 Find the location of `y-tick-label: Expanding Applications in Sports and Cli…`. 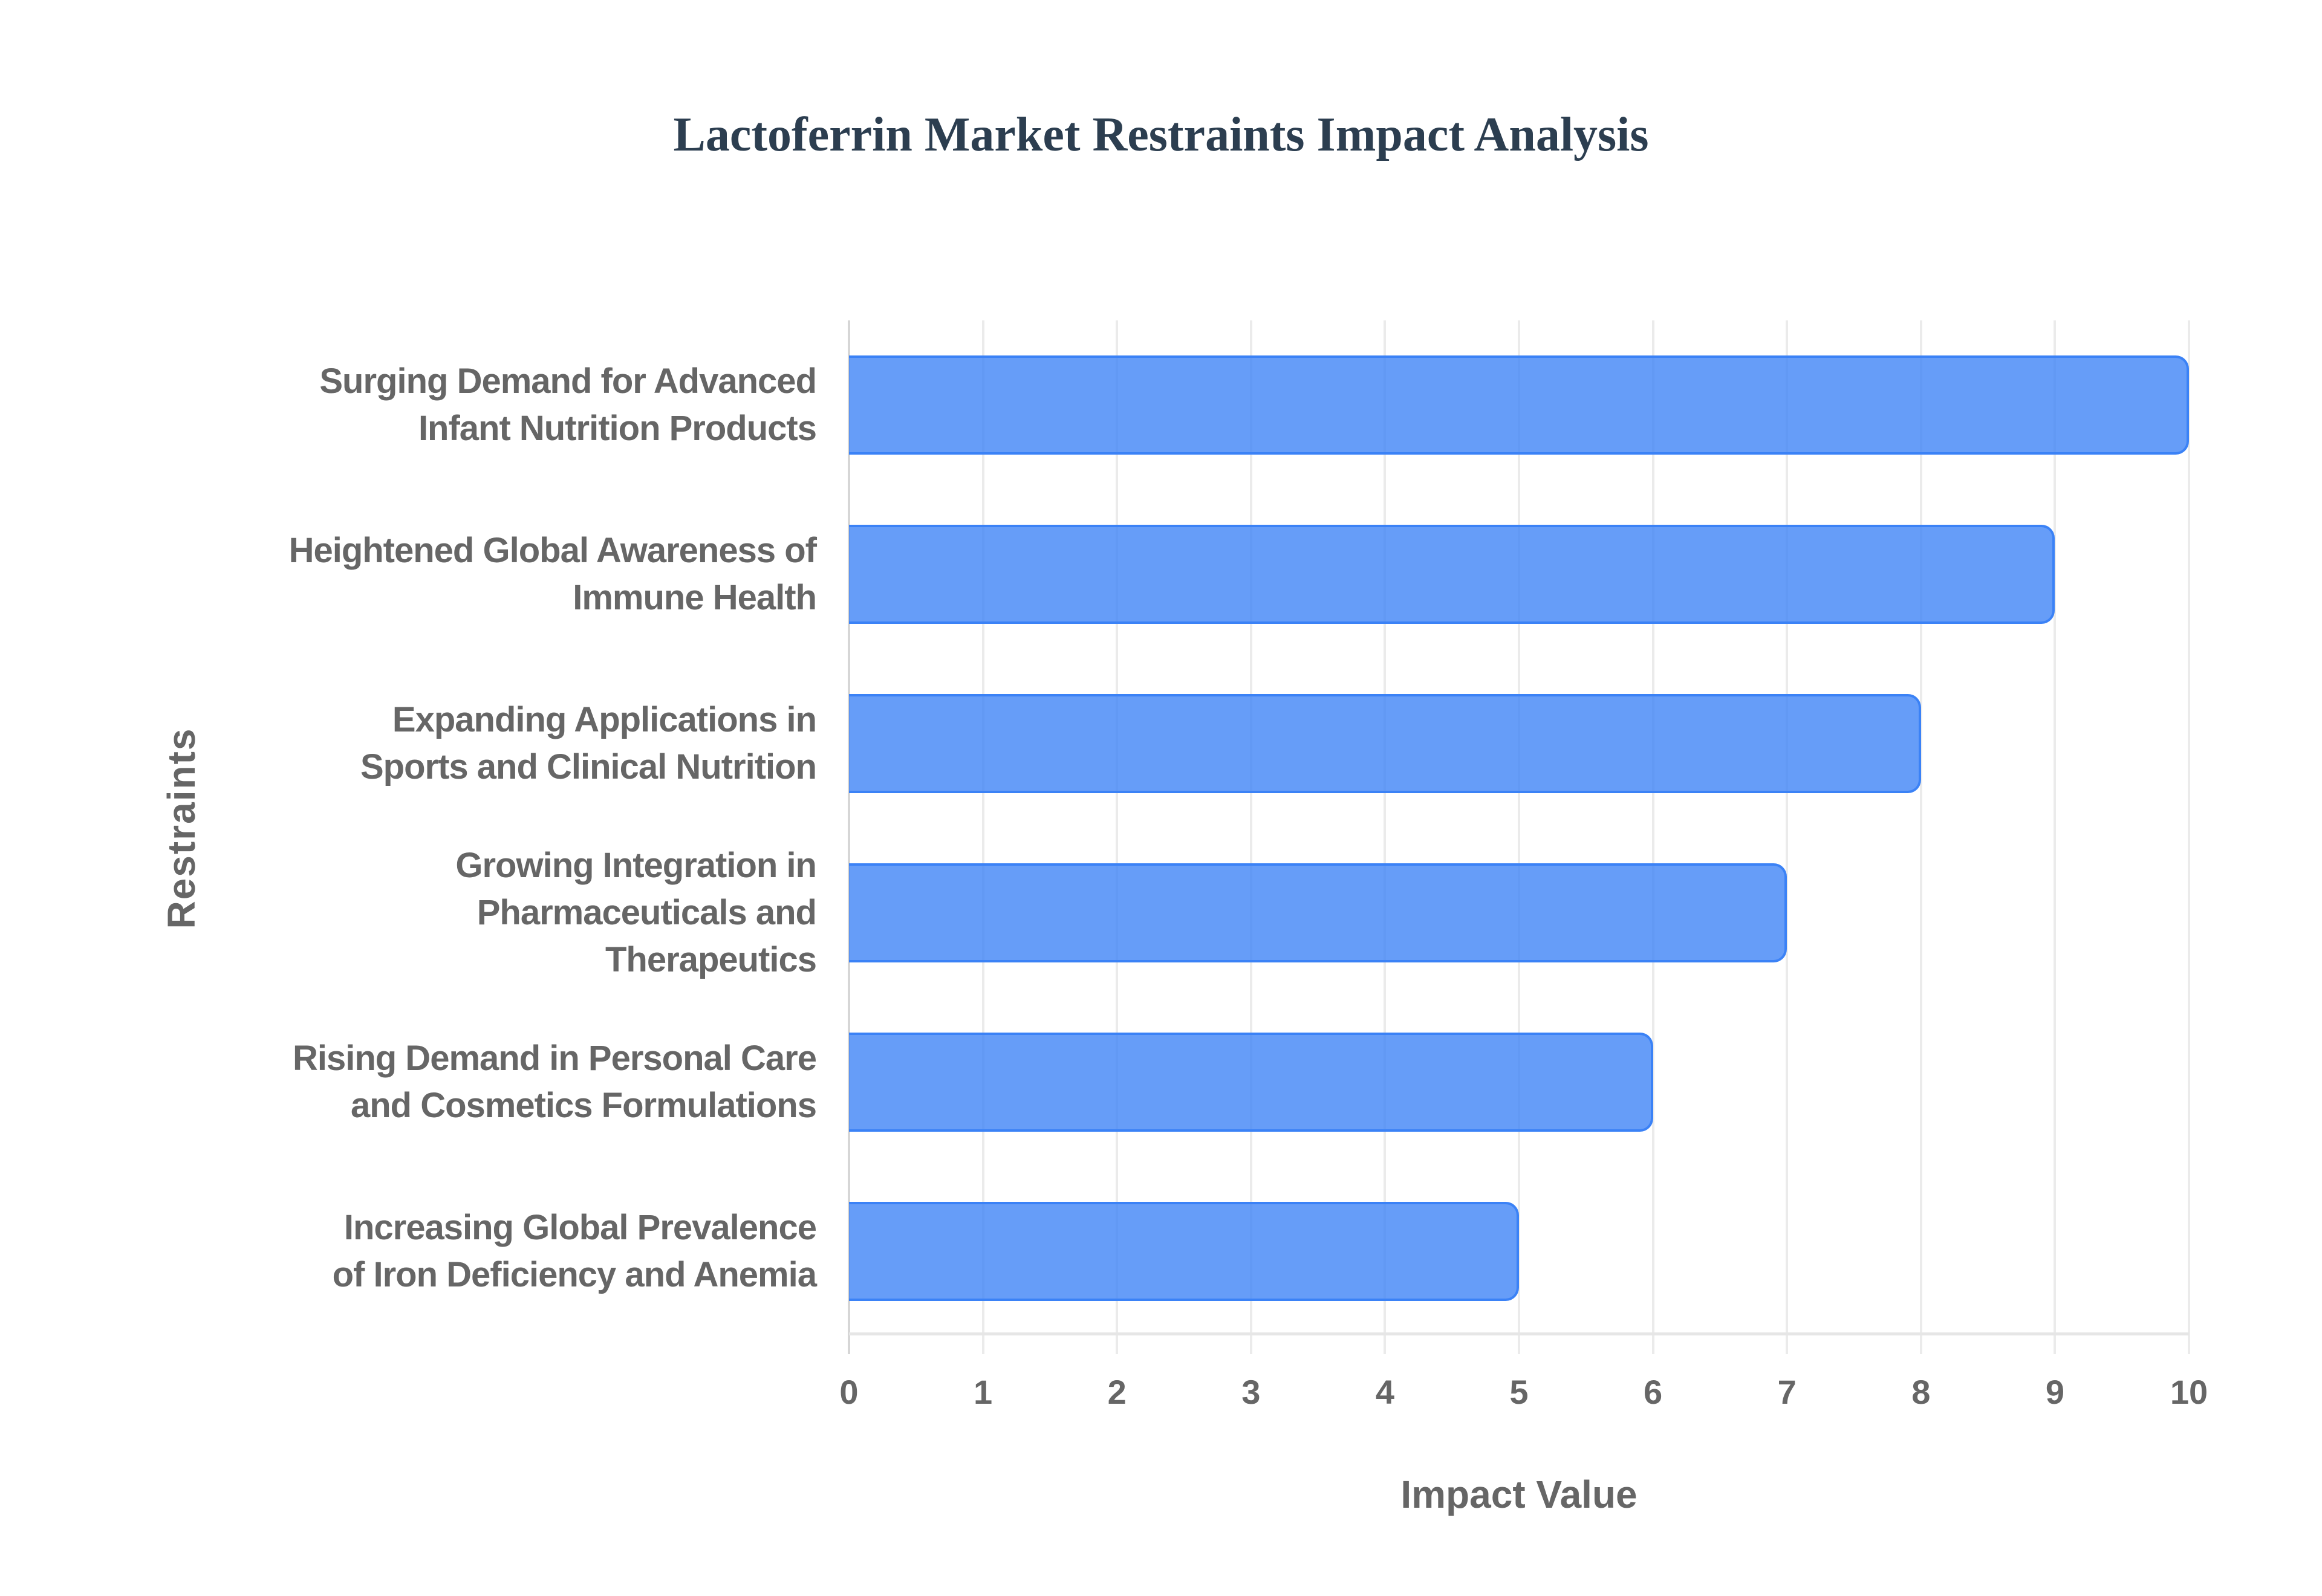

y-tick-label: Expanding Applications in Sports and Cli… is located at coordinates (588, 743).